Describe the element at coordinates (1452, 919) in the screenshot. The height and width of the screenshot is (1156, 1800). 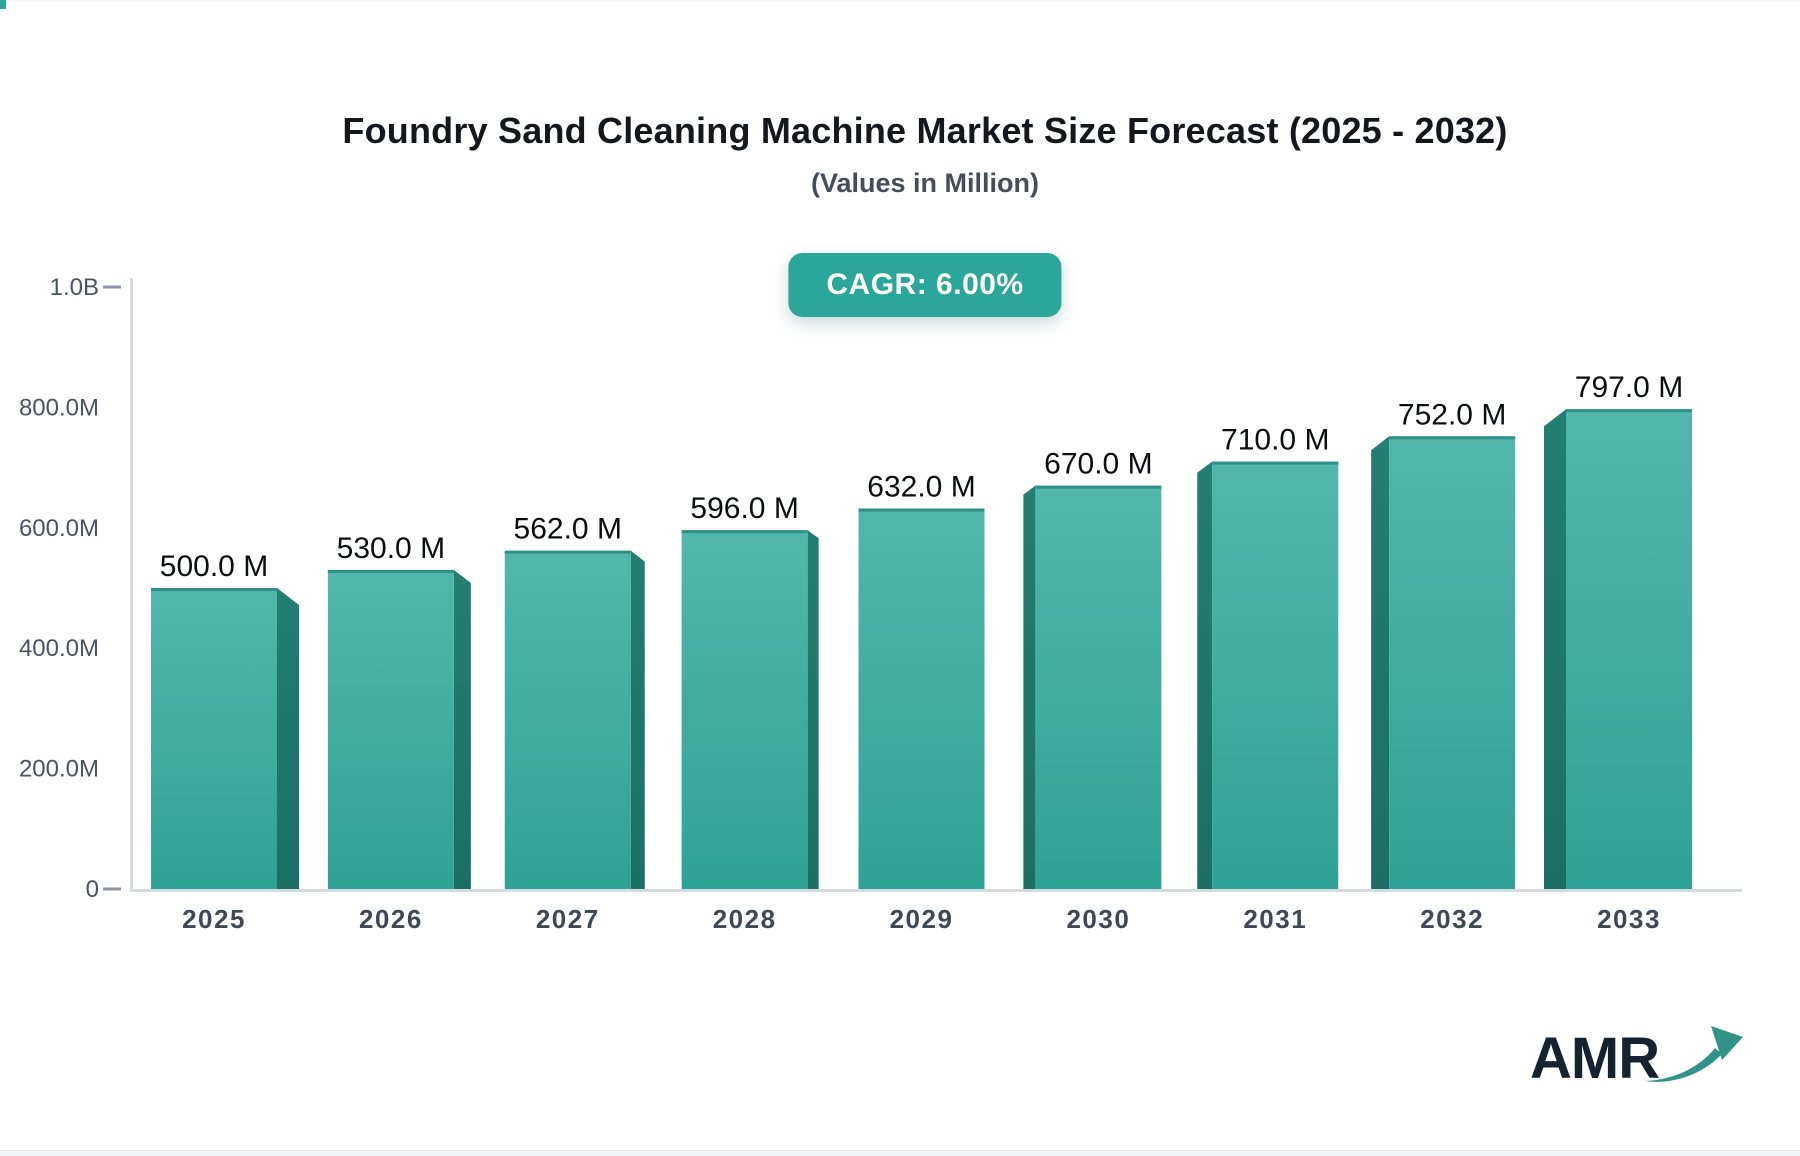
I see `x-axis-label: 2032` at that location.